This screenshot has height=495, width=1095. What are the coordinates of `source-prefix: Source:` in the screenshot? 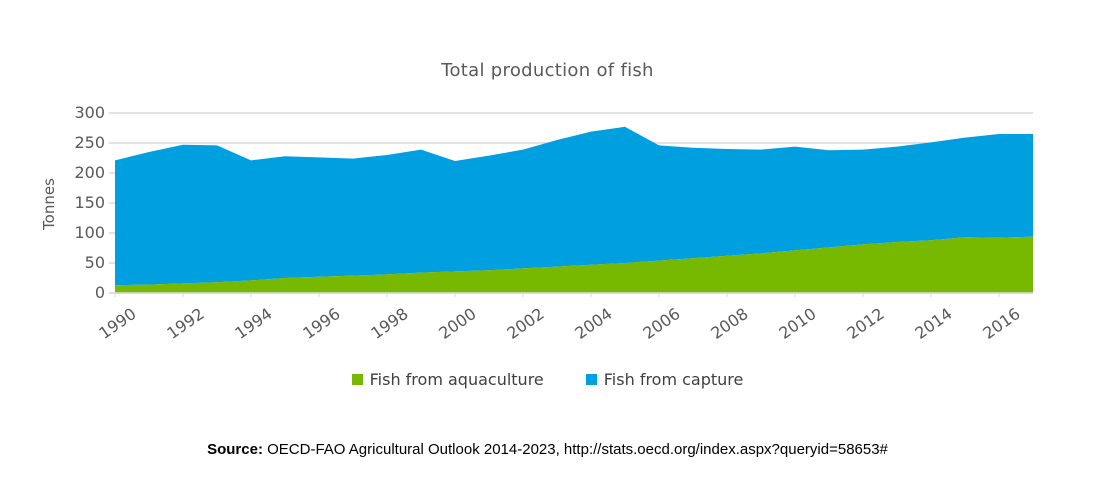 It's located at (235, 449).